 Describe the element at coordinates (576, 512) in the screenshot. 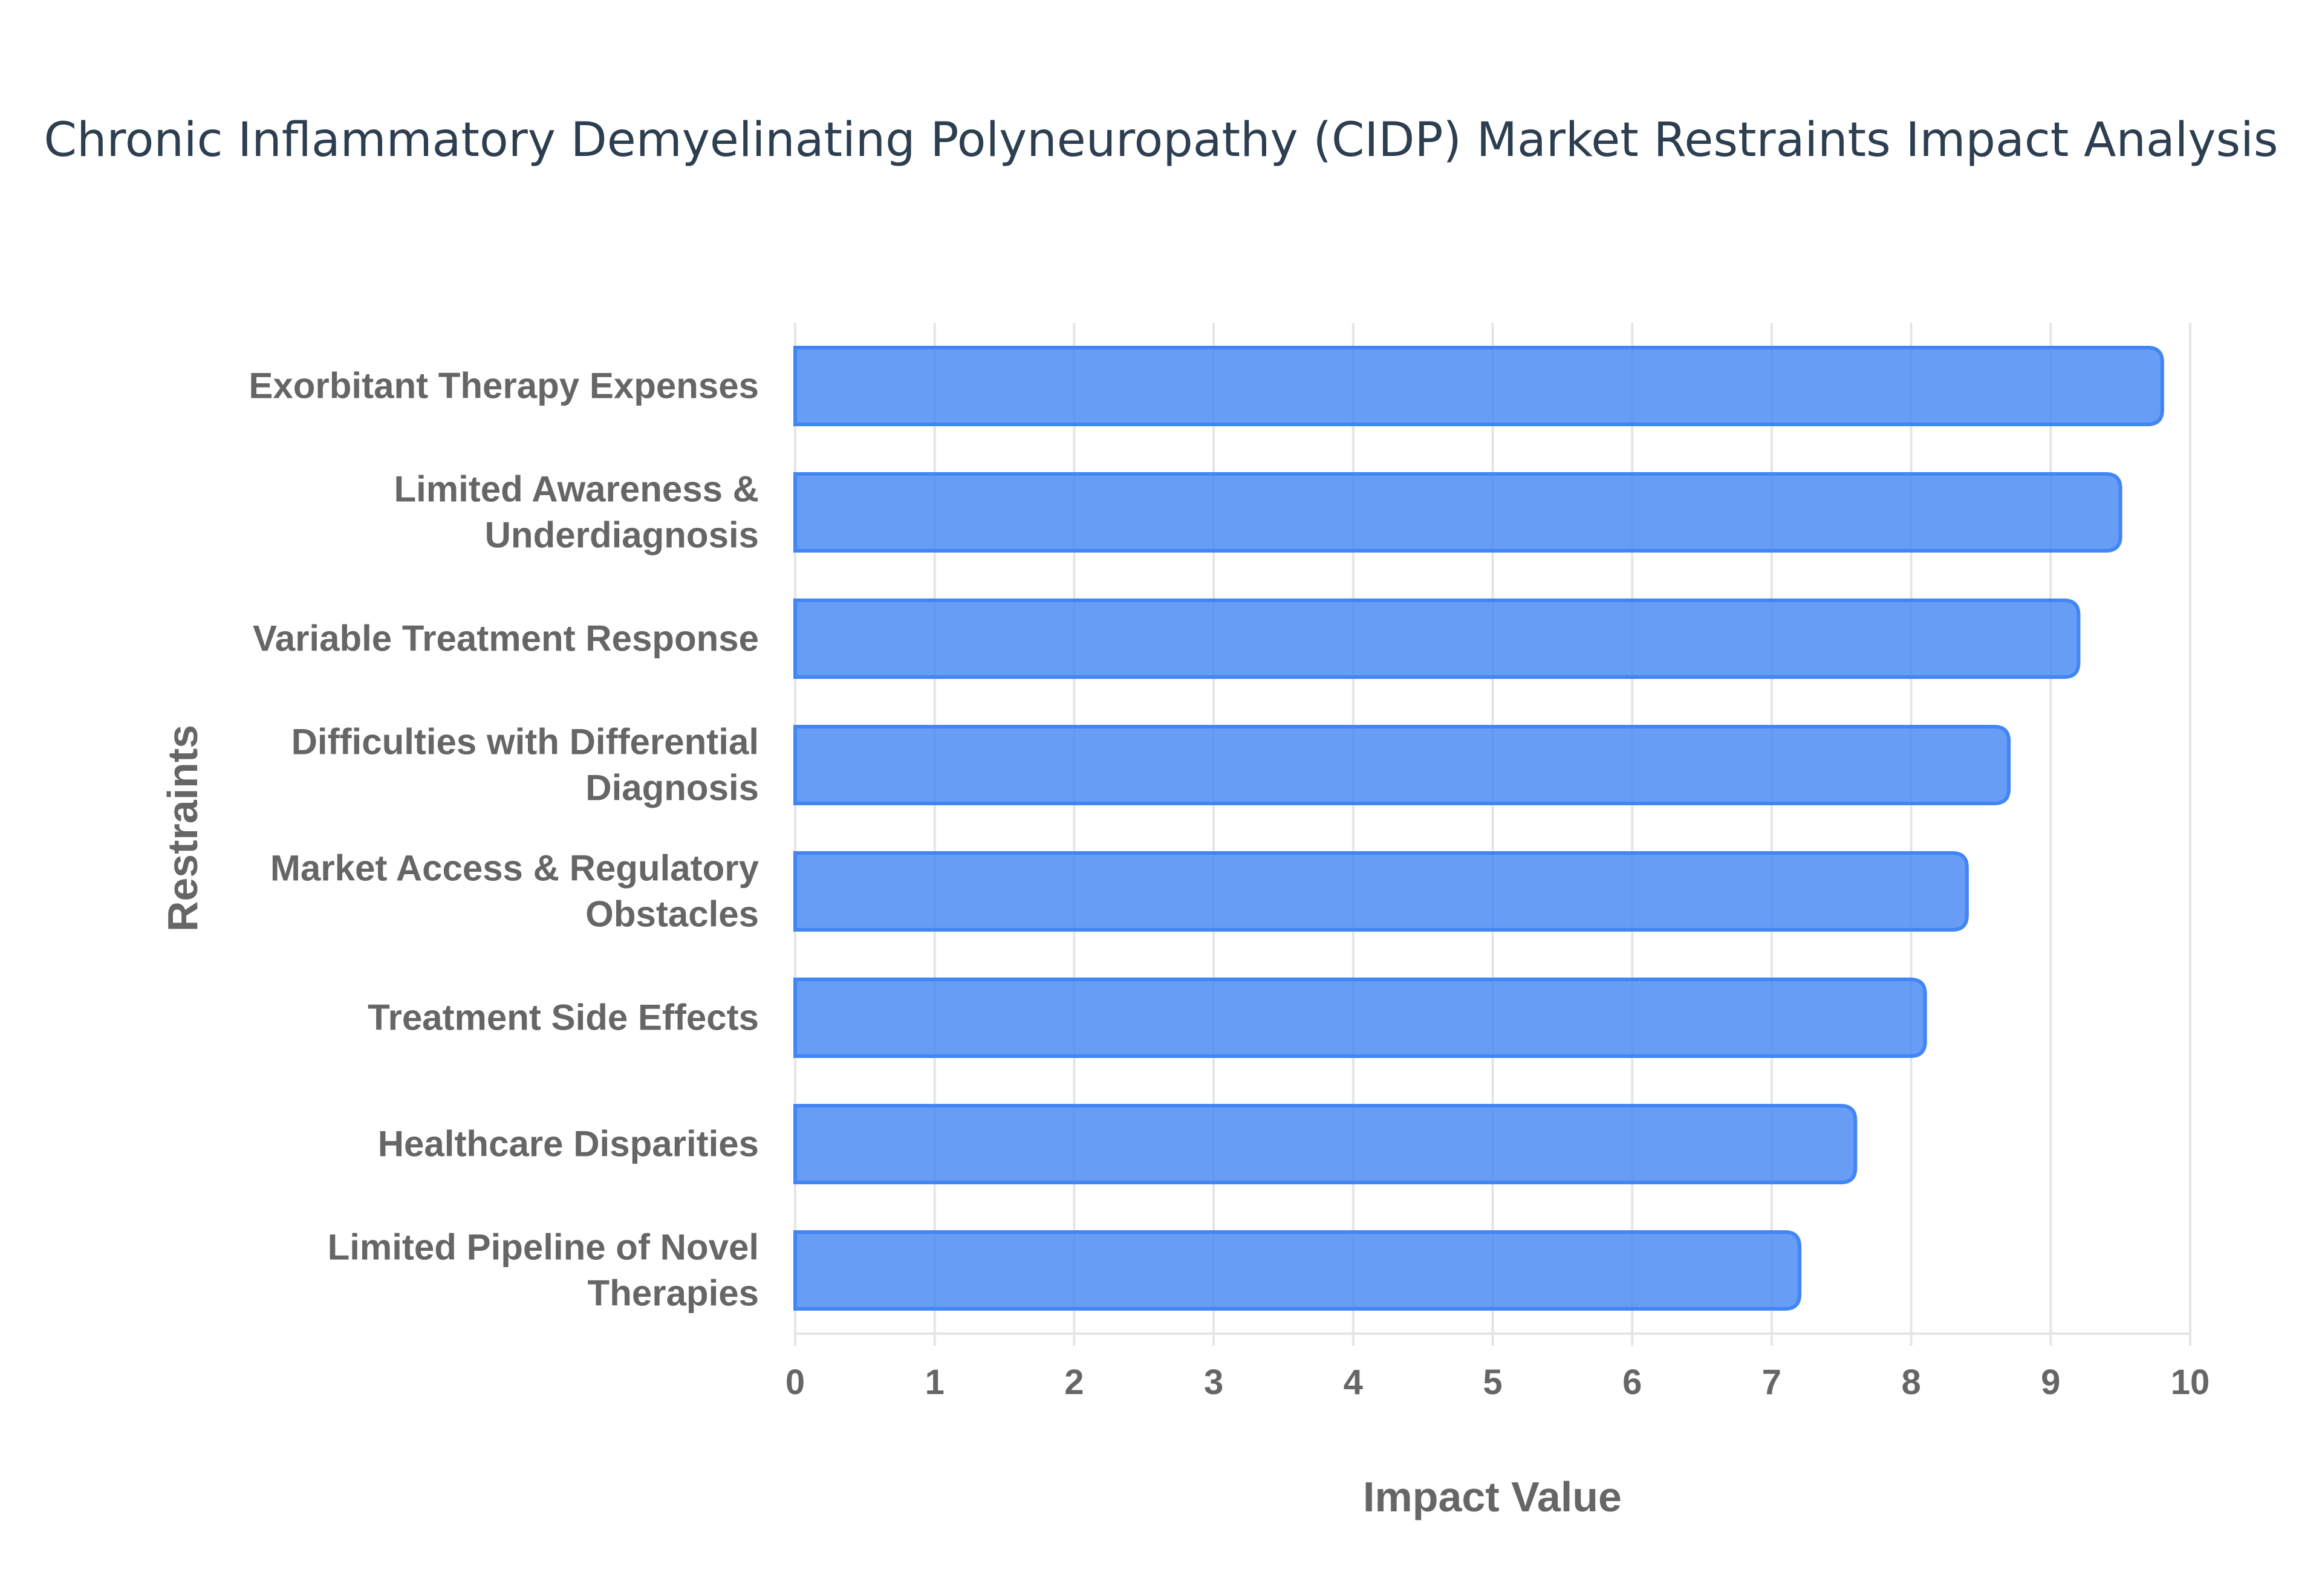

I see `category-label: Limited Awareness & Underdiagnosis` at that location.